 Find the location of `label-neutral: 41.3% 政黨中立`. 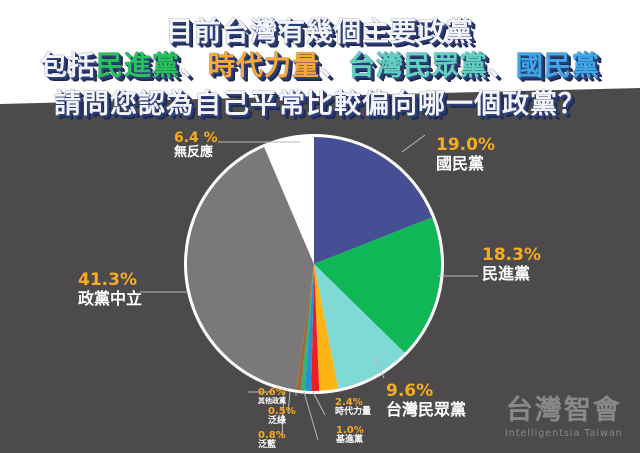

label-neutral: 41.3% 政黨中立 is located at coordinates (110, 289).